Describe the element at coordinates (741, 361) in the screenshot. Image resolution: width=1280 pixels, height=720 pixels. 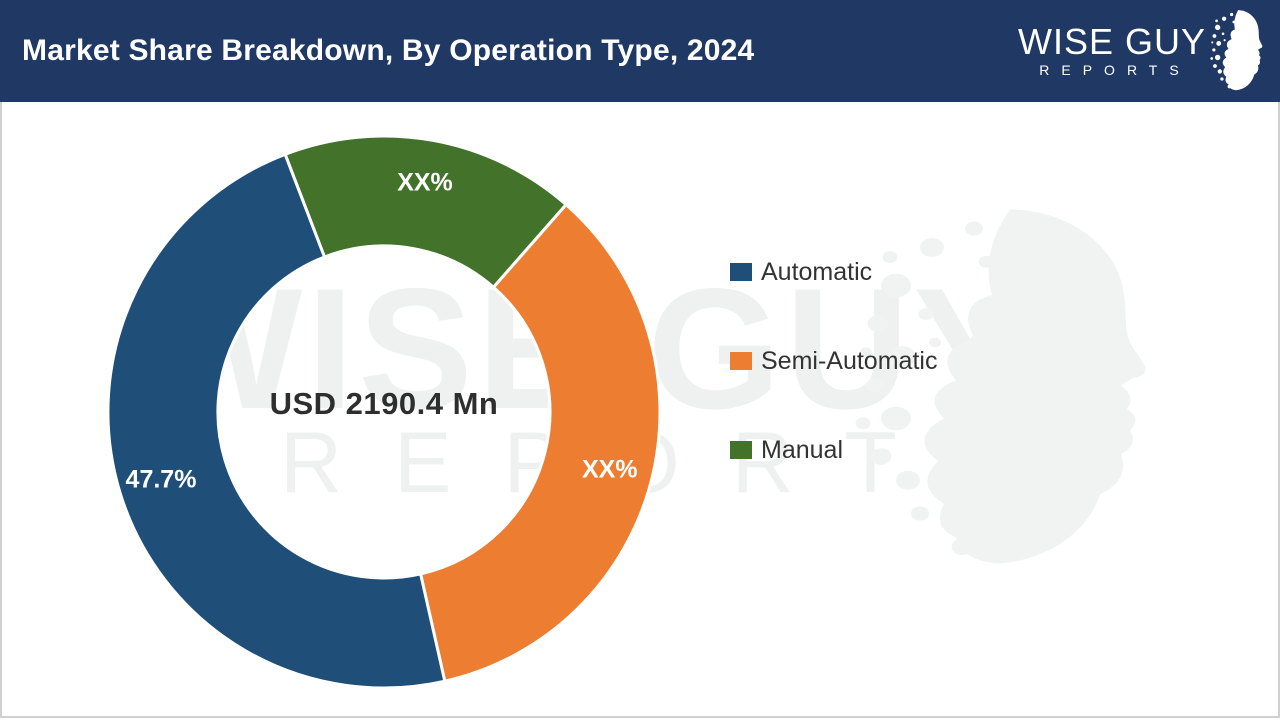
I see `legend-swatch-semi-automatic` at that location.